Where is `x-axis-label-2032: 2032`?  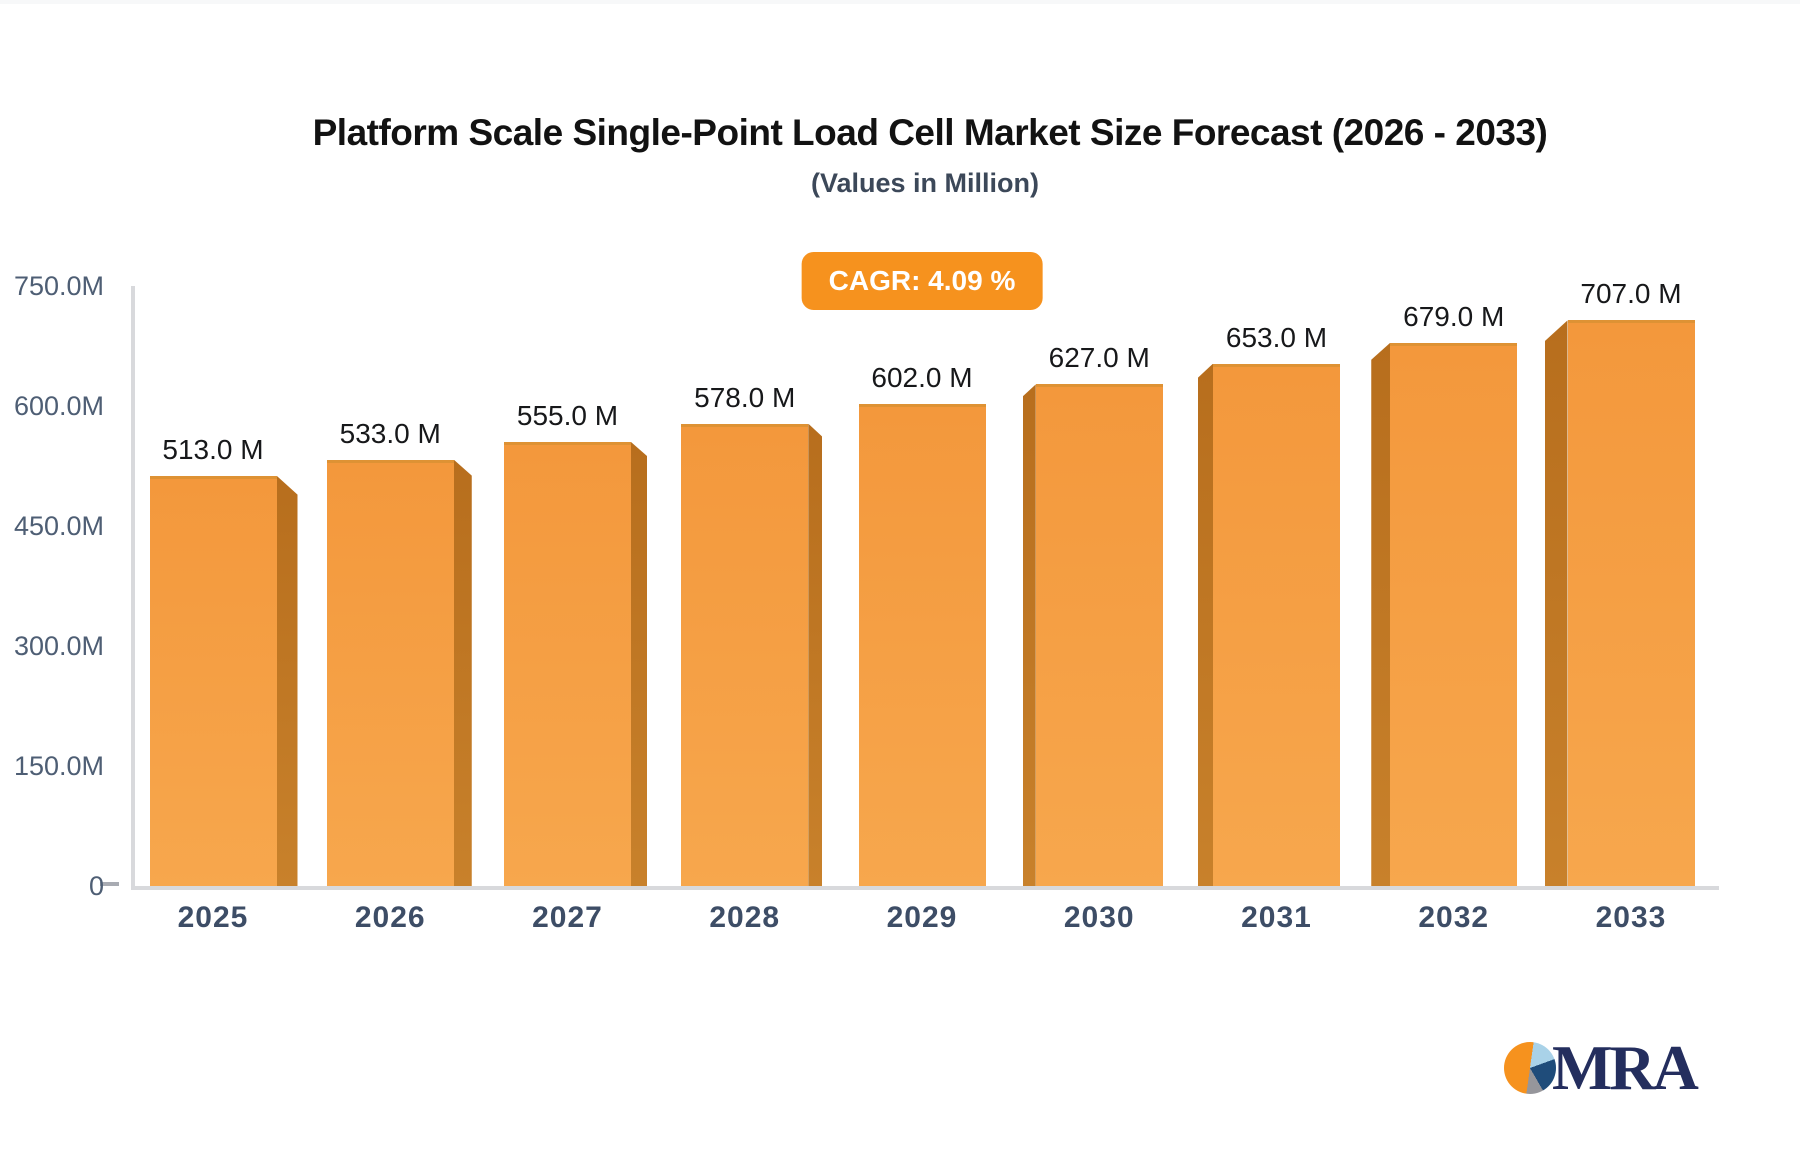
x-axis-label-2032: 2032 is located at coordinates (1454, 917).